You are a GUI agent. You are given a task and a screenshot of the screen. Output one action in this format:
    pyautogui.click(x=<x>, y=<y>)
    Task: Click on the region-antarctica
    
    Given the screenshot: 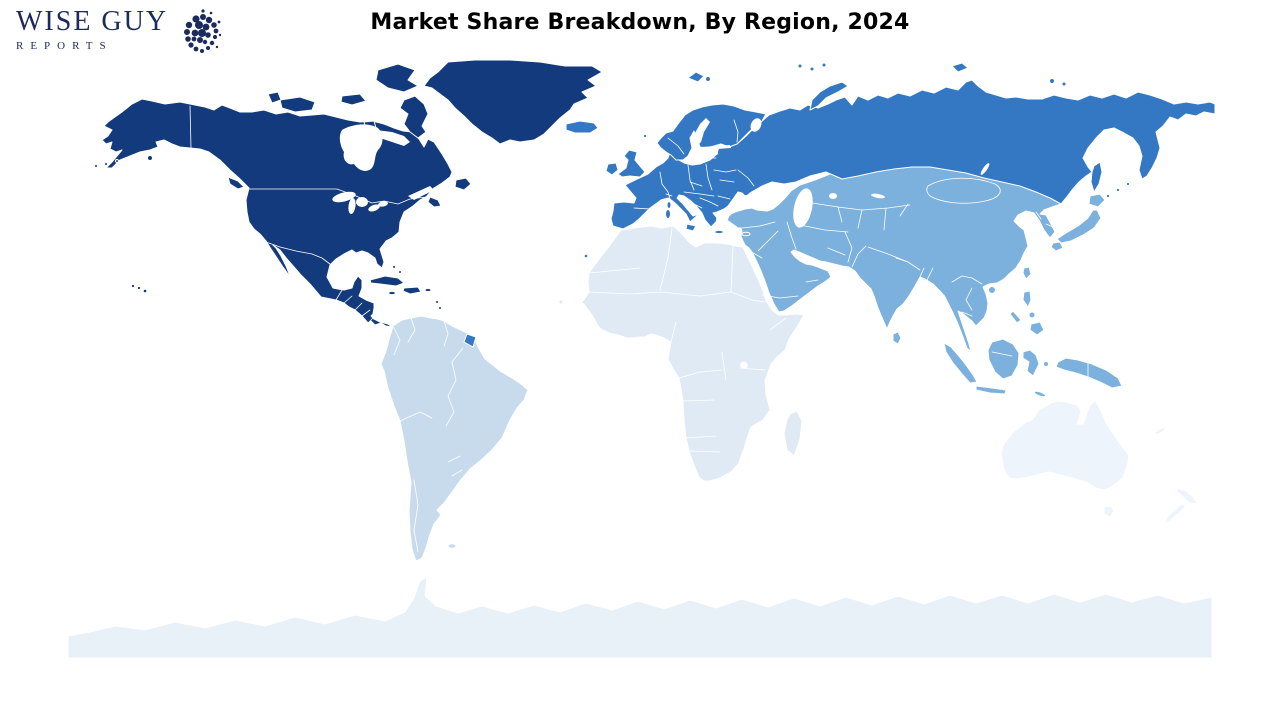 What is the action you would take?
    pyautogui.click(x=640, y=617)
    